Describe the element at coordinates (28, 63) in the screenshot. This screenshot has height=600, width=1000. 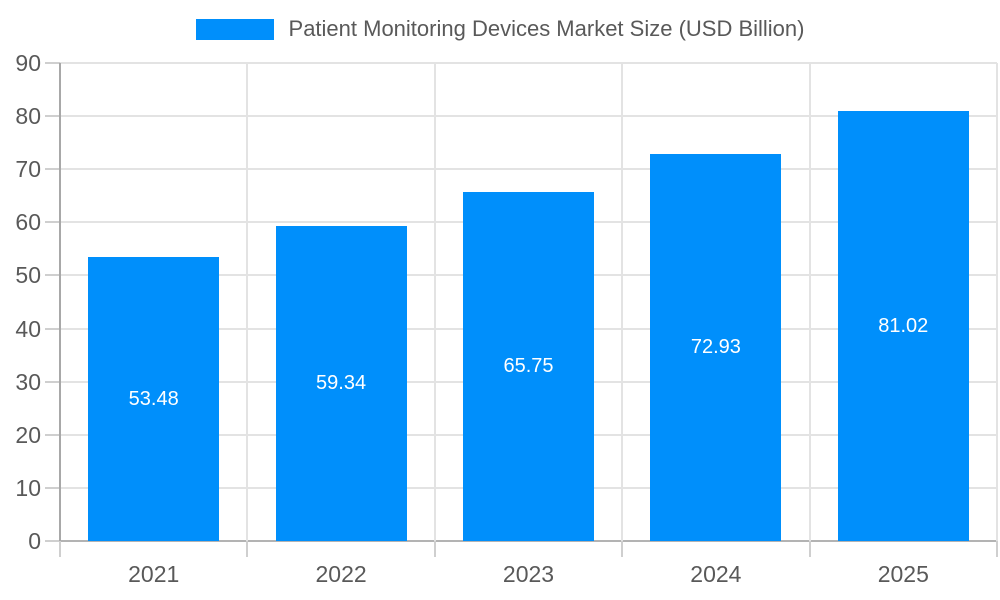
I see `y-axis-tick-label: 90` at that location.